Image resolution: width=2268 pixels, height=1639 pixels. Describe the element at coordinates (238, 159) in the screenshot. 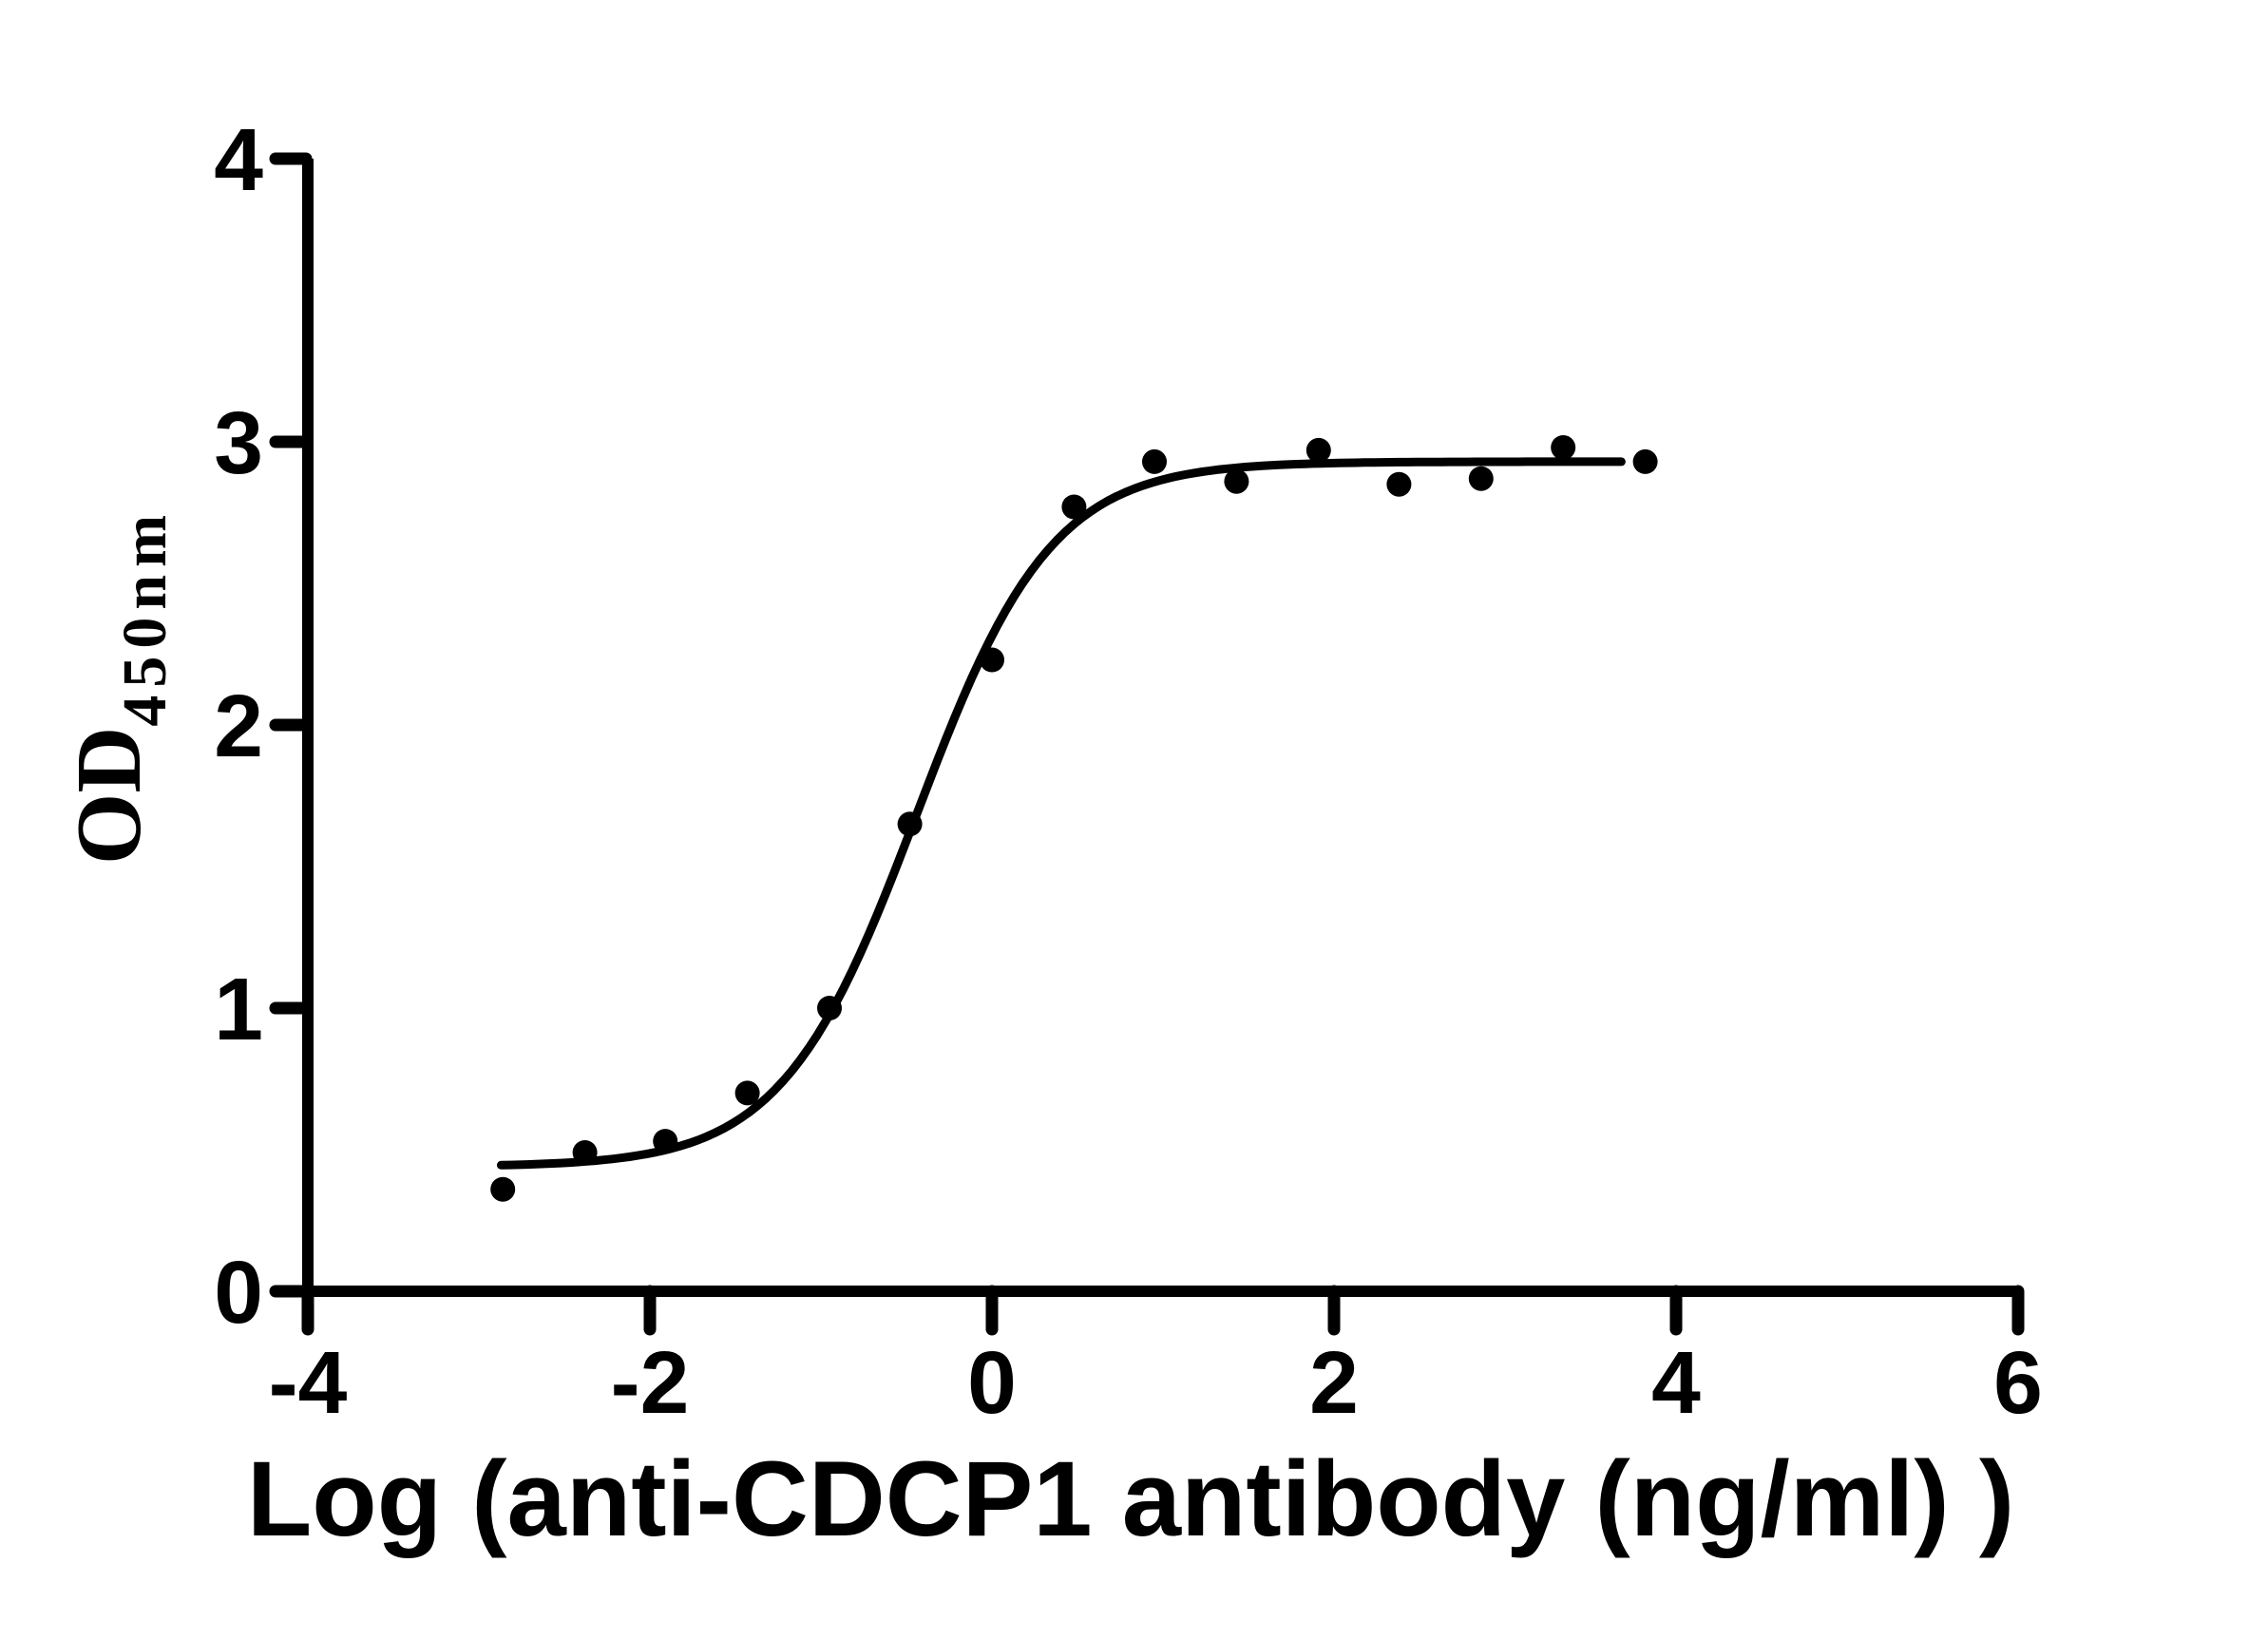

I see `y-tick-label: 4` at that location.